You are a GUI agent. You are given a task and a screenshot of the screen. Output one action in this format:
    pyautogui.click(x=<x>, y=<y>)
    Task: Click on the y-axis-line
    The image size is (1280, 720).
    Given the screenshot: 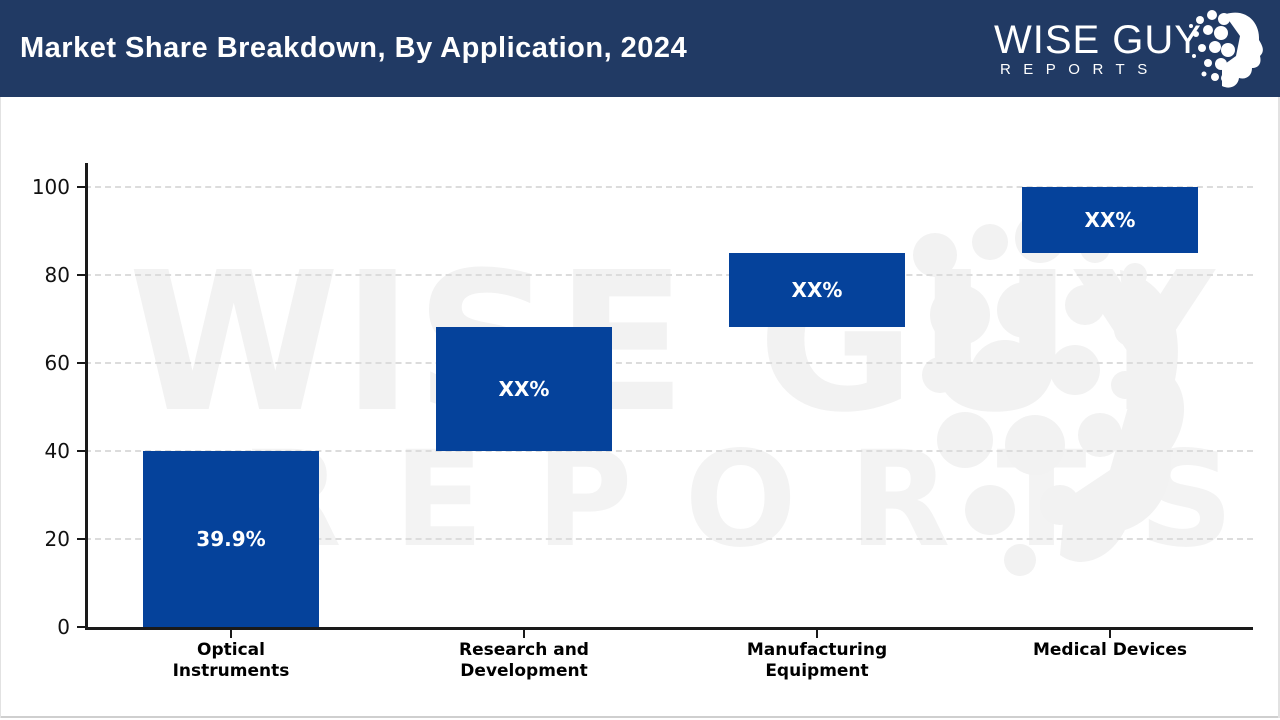 What is the action you would take?
    pyautogui.click(x=86, y=395)
    